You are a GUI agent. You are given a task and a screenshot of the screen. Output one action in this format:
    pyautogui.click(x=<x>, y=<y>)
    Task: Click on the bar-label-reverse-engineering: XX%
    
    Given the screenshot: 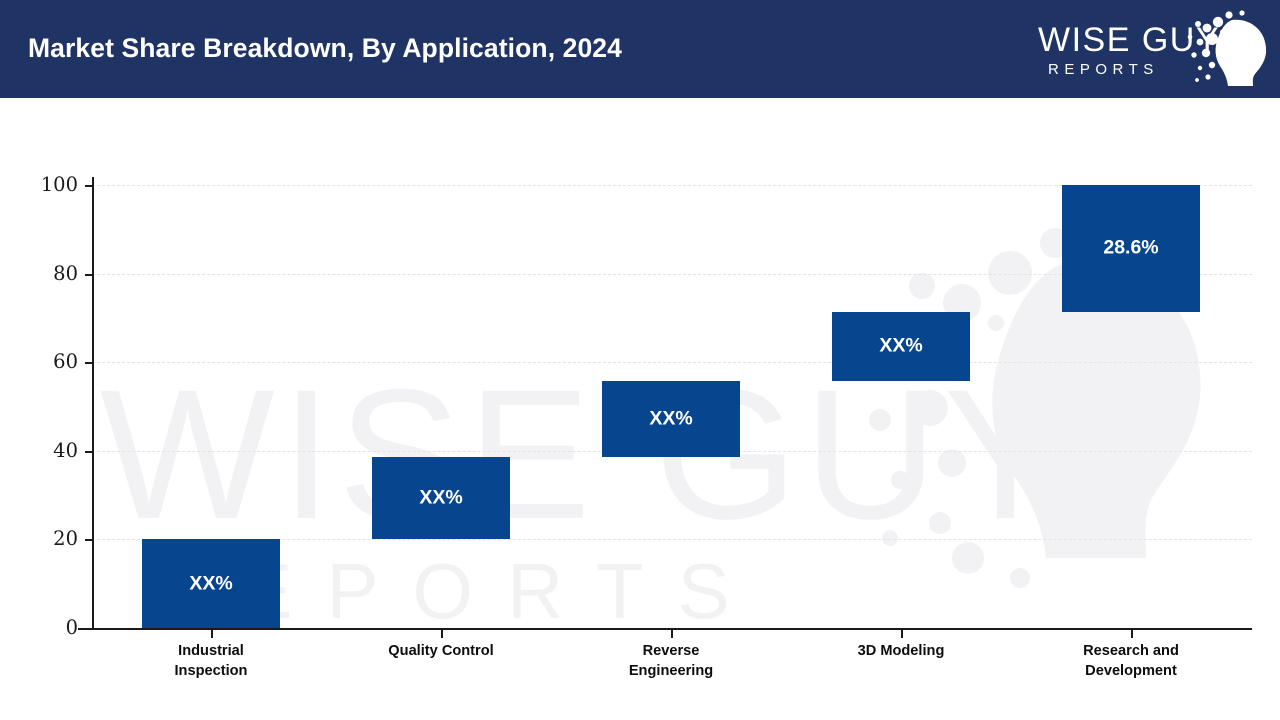 What is the action you would take?
    pyautogui.click(x=671, y=418)
    